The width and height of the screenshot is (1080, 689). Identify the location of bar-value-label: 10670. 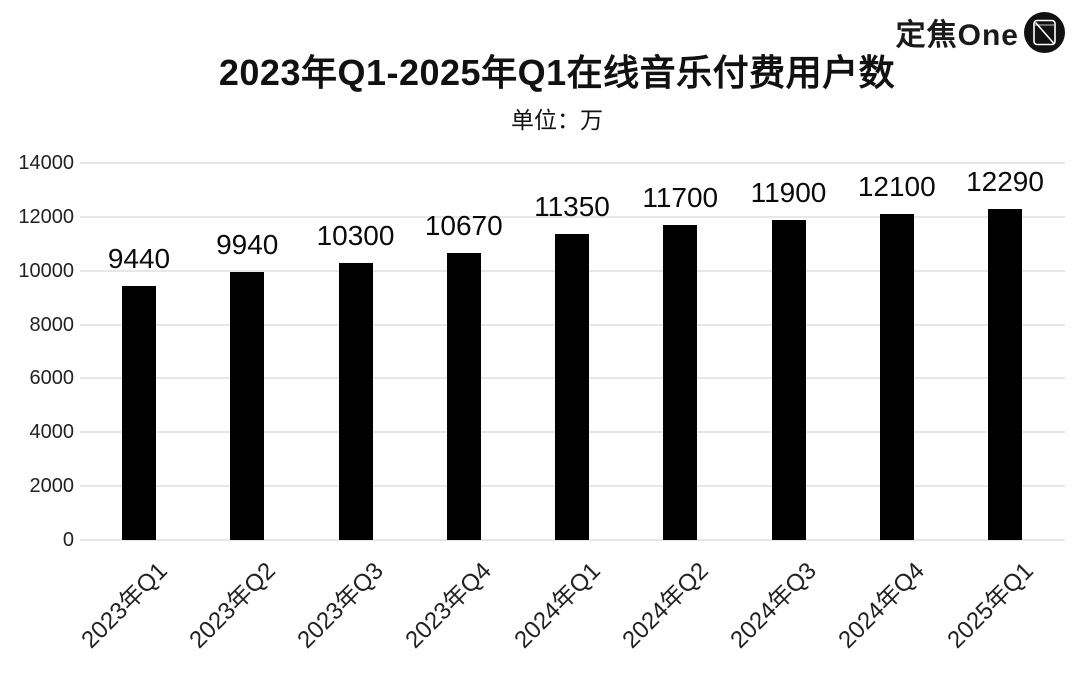
(463, 225).